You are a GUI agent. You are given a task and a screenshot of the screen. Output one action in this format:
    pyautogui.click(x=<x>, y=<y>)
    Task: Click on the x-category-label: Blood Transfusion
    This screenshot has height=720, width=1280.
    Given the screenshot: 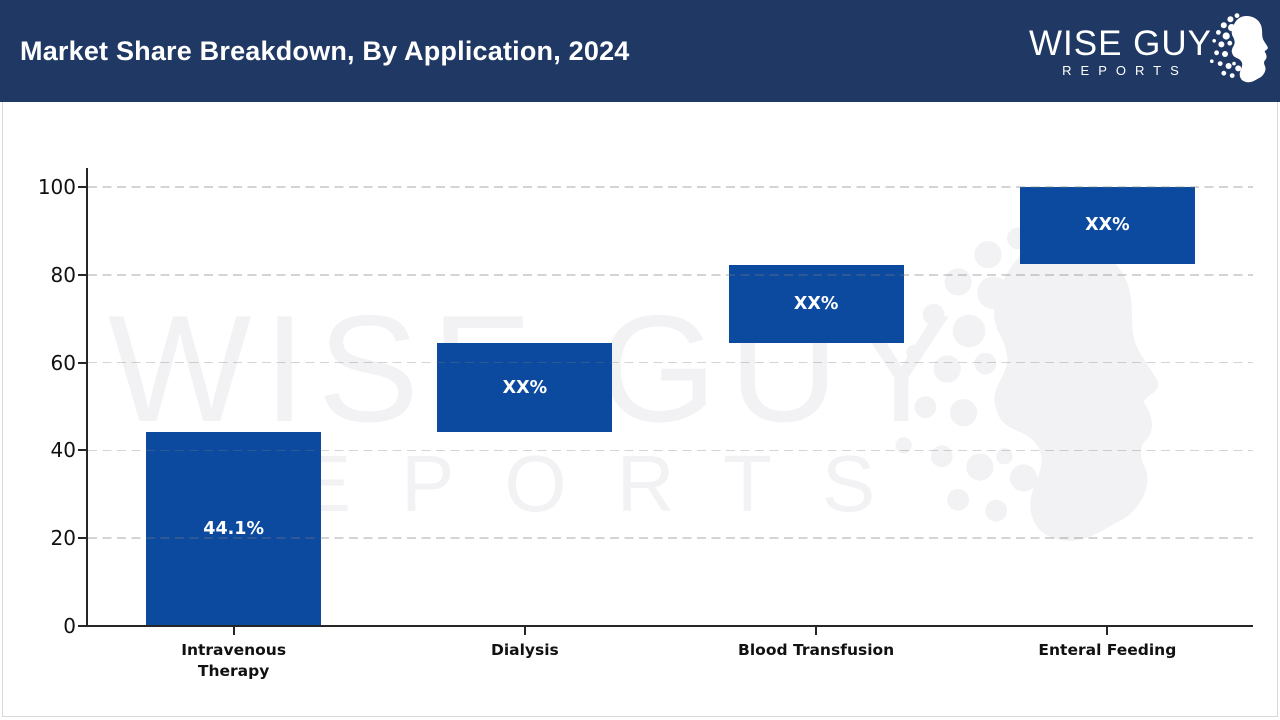 What is the action you would take?
    pyautogui.click(x=816, y=650)
    